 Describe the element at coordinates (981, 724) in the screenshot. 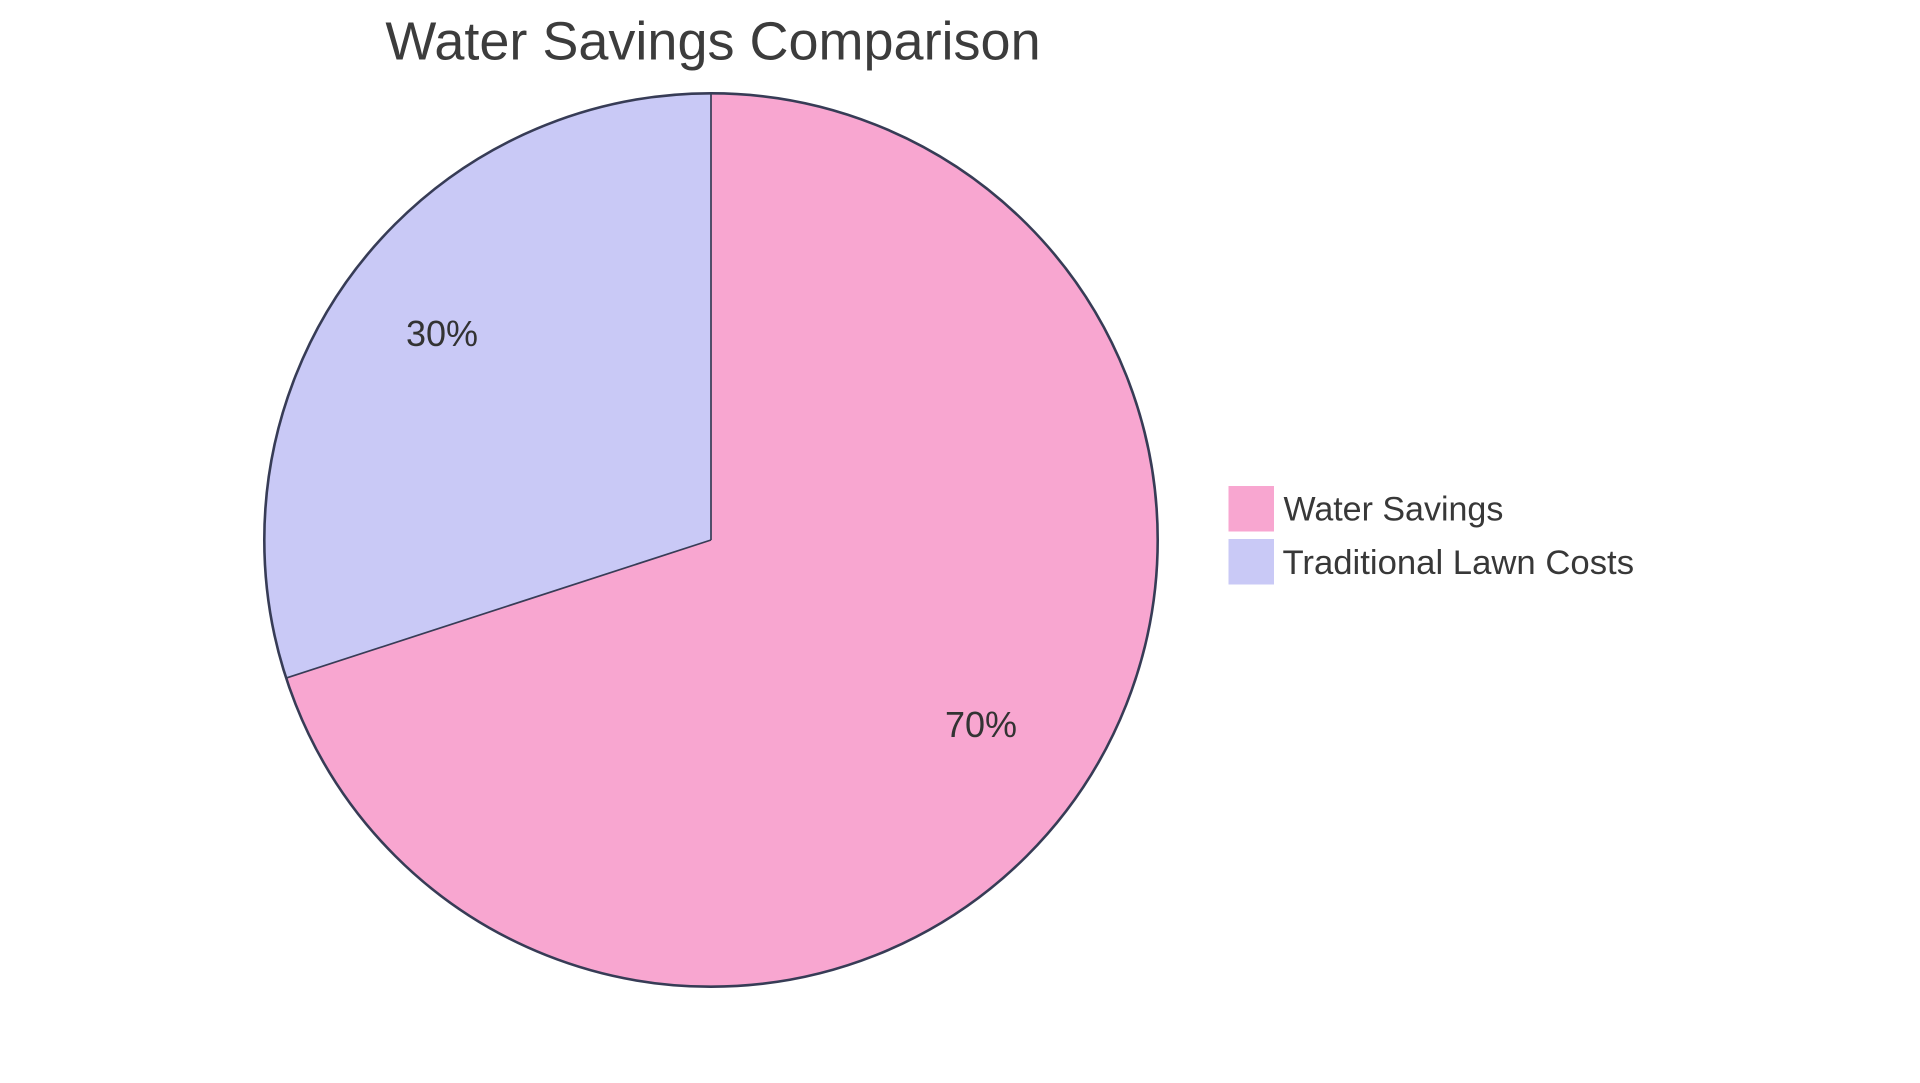

I see `svg-text: 70%` at that location.